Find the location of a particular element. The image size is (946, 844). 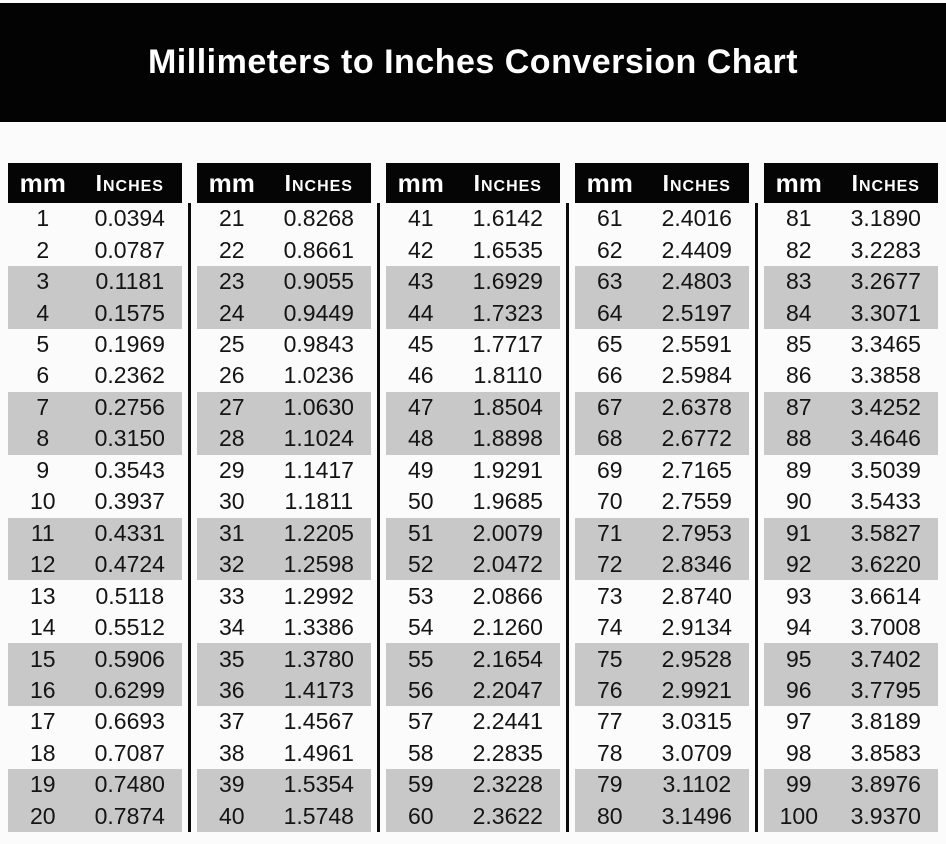

mm-value: 56 is located at coordinates (421, 690).